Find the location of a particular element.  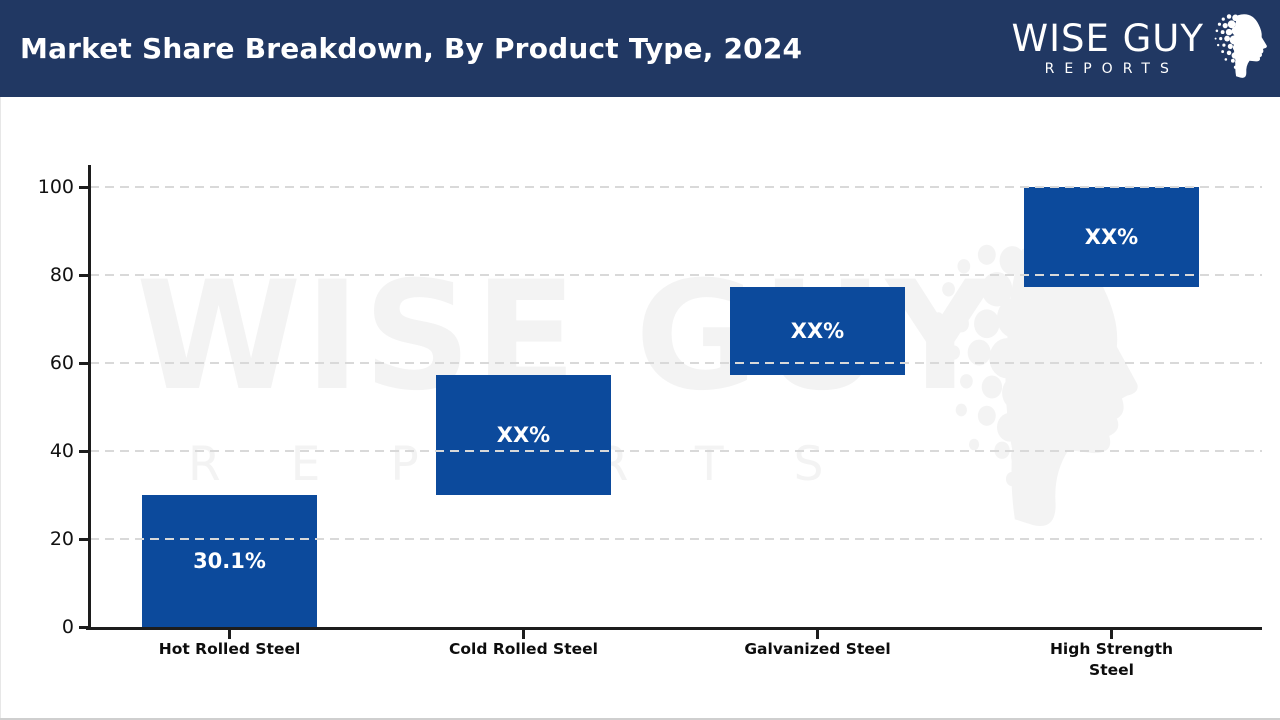

x-axis-spine is located at coordinates (674, 628).